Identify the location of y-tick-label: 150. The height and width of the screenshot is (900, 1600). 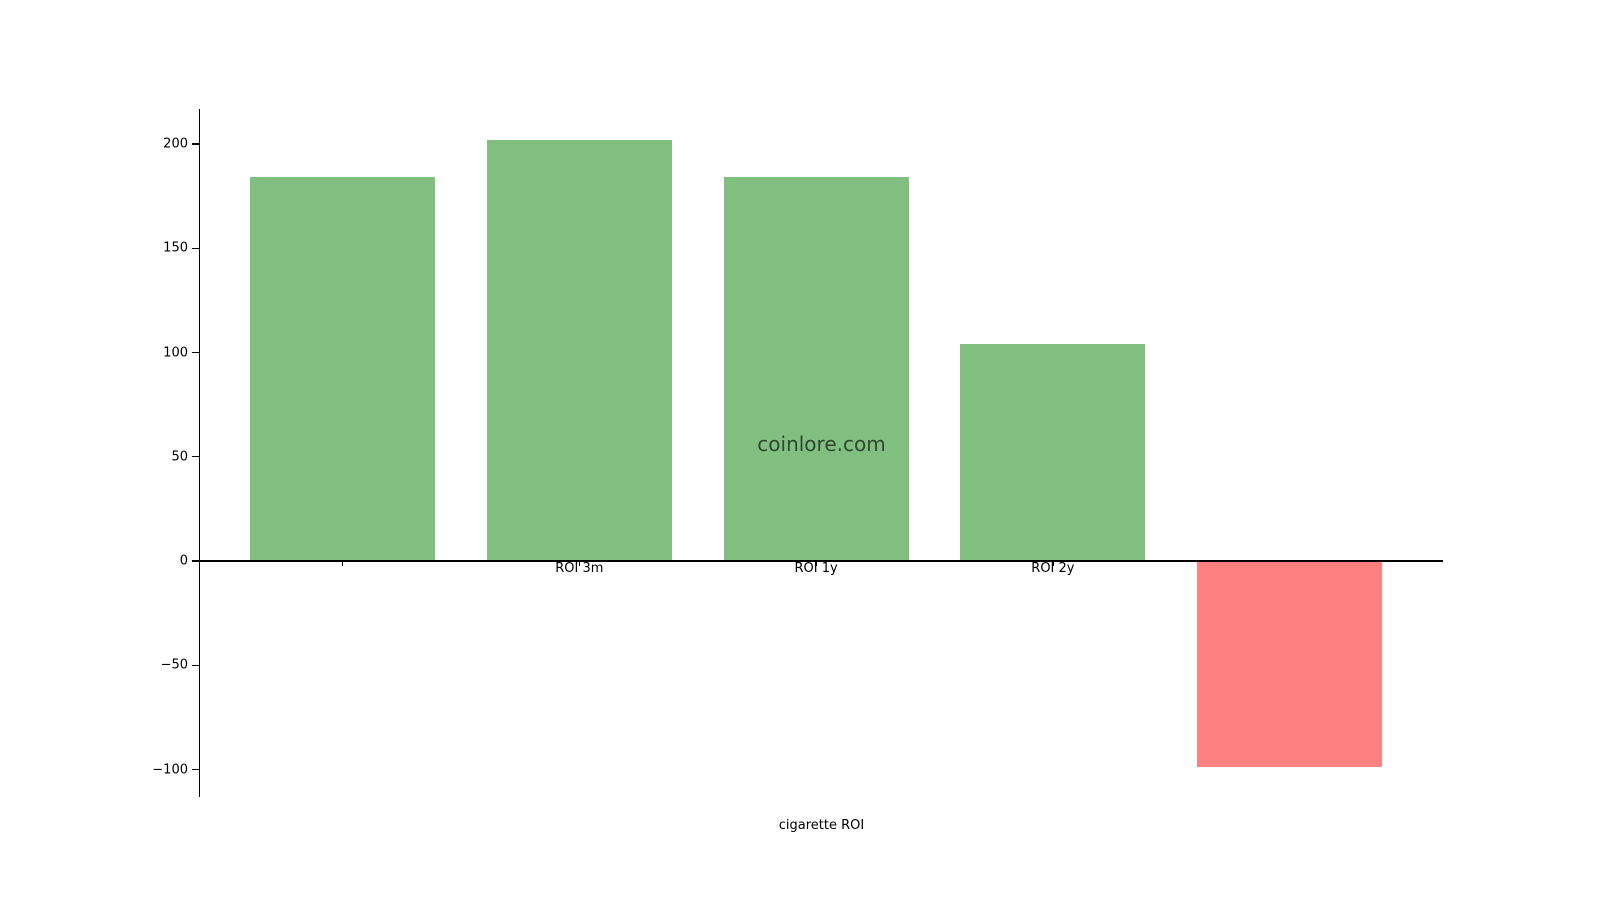
(175, 248).